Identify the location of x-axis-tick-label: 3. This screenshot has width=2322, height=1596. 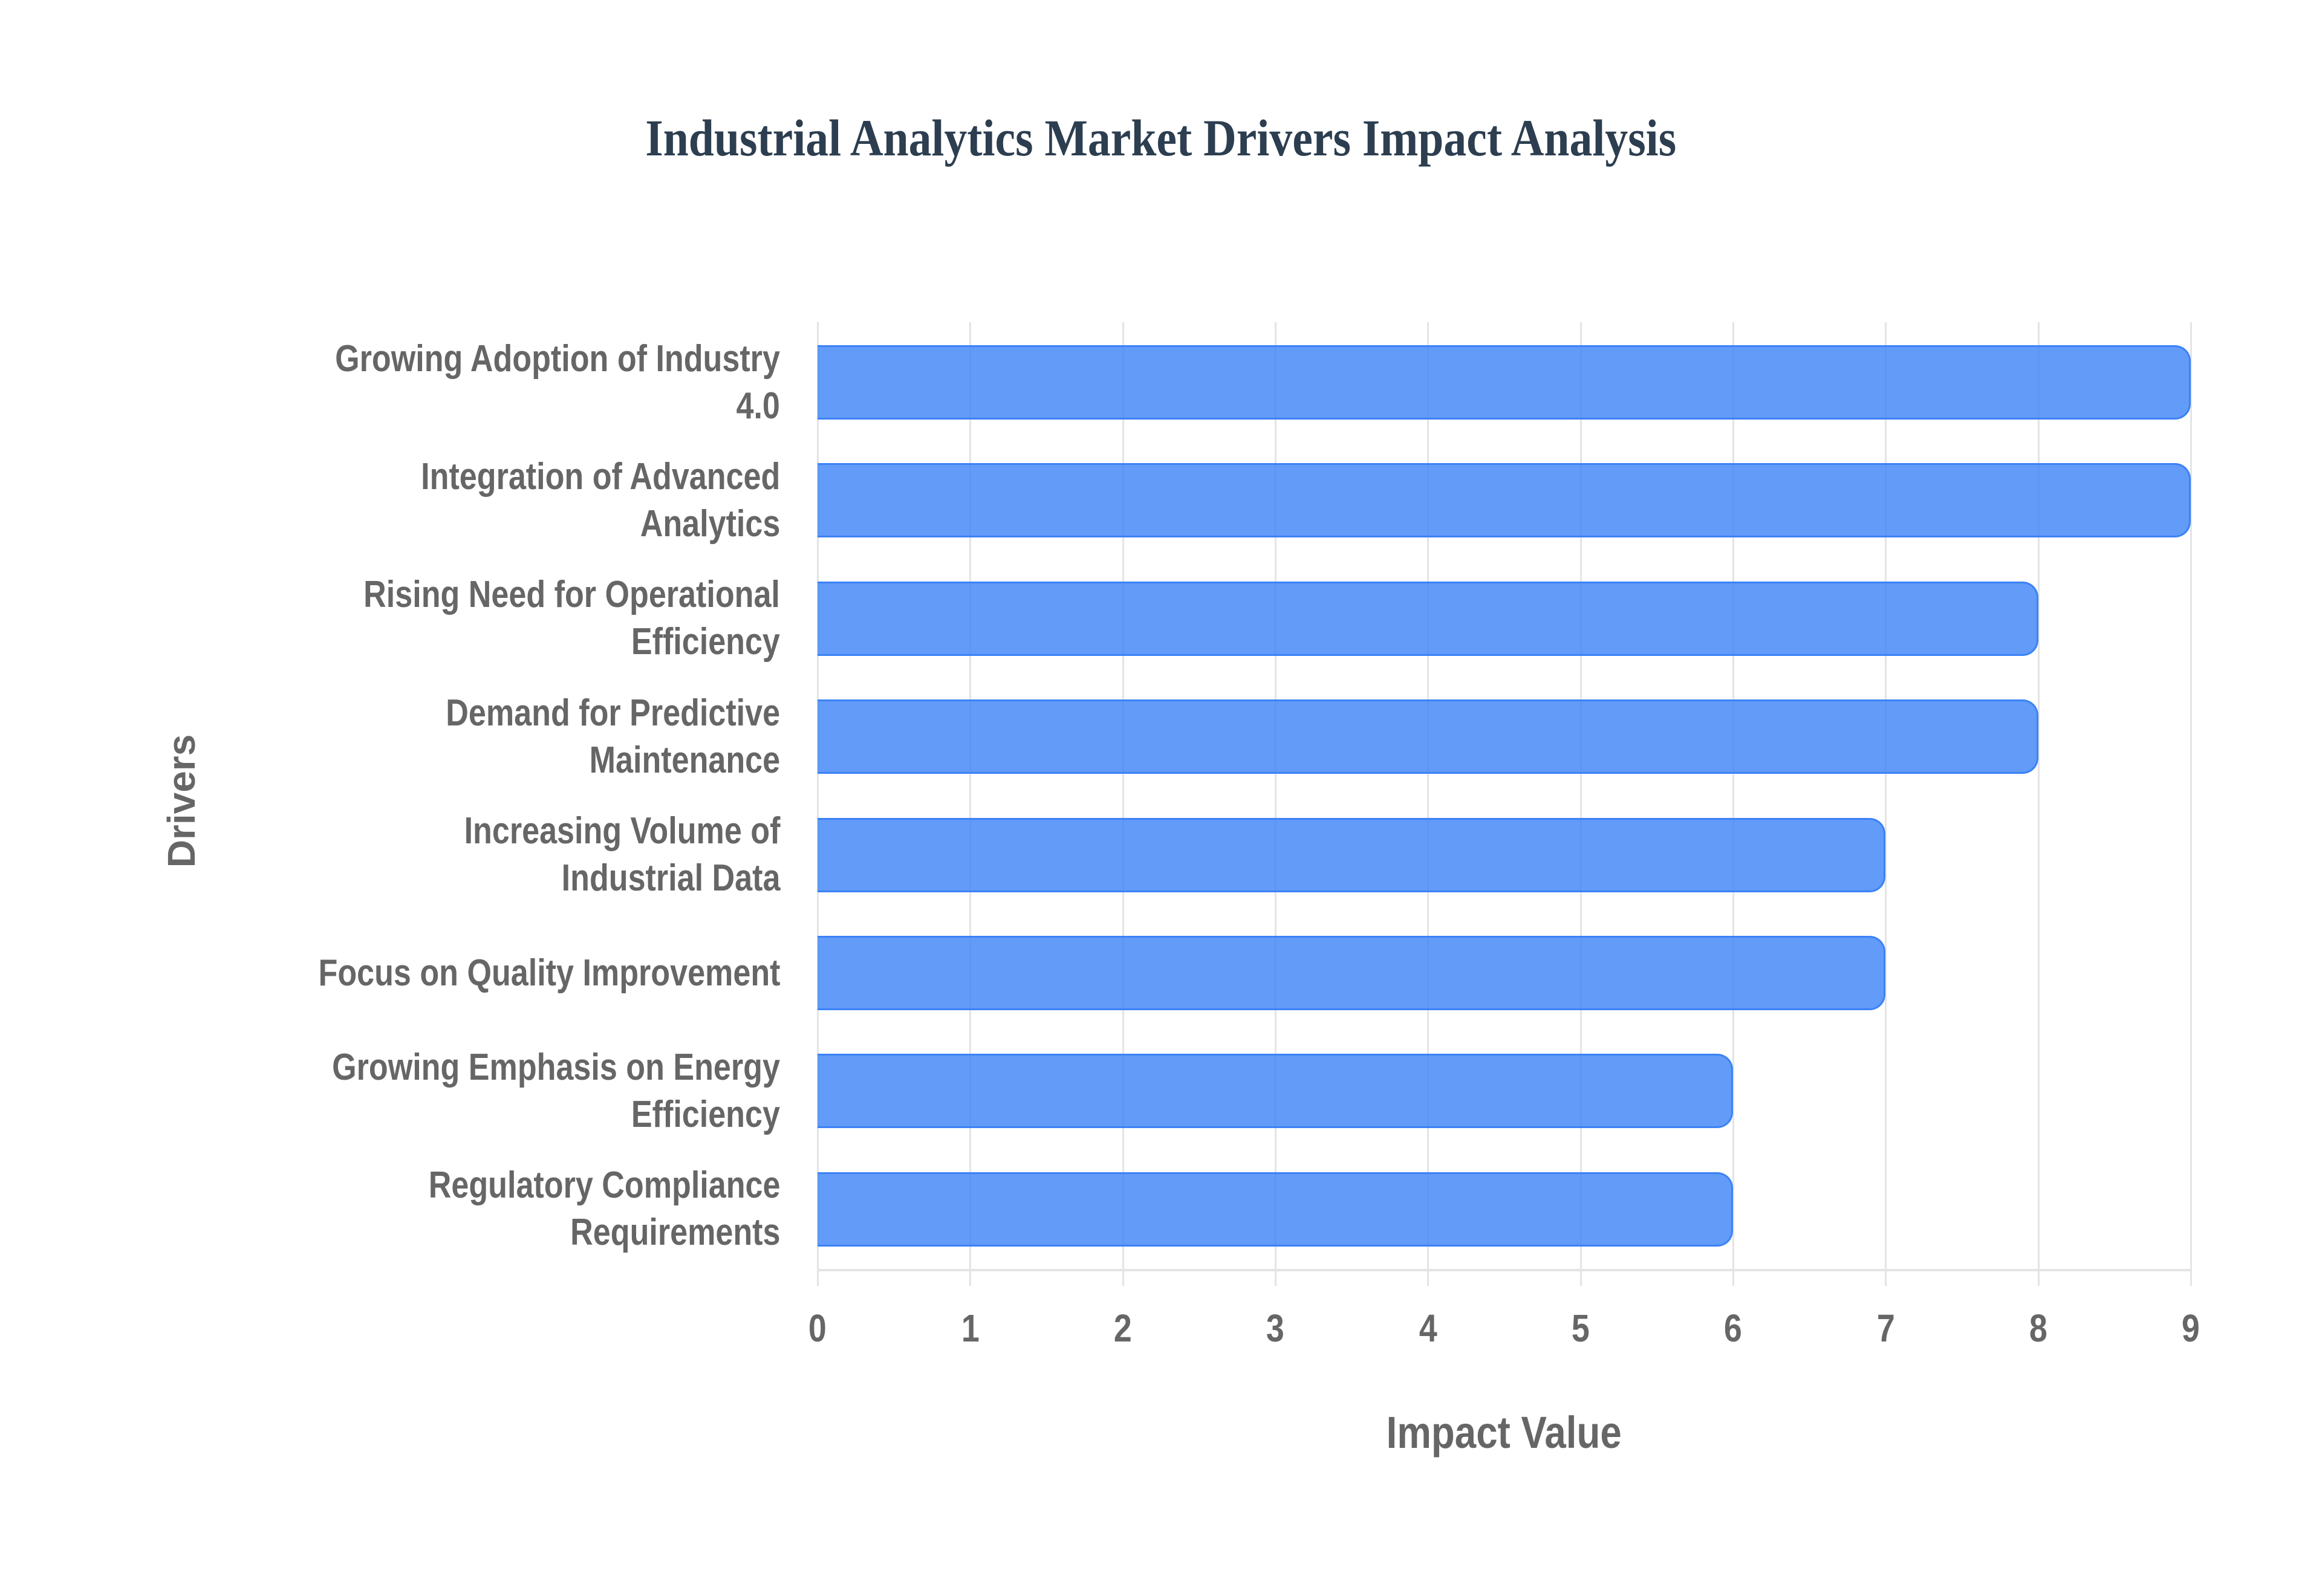
(1275, 1328).